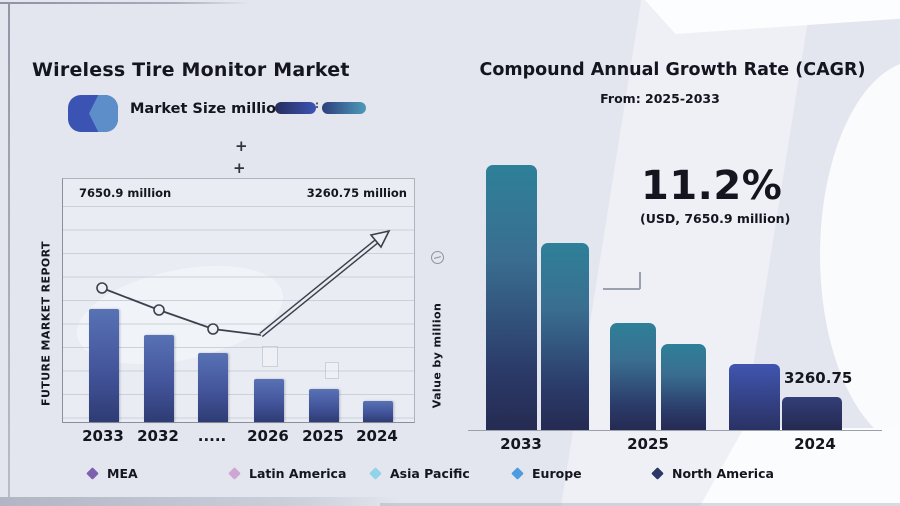 Image resolution: width=900 pixels, height=506 pixels. Describe the element at coordinates (270, 356) in the screenshot. I see `watermark-doc-icon` at that location.